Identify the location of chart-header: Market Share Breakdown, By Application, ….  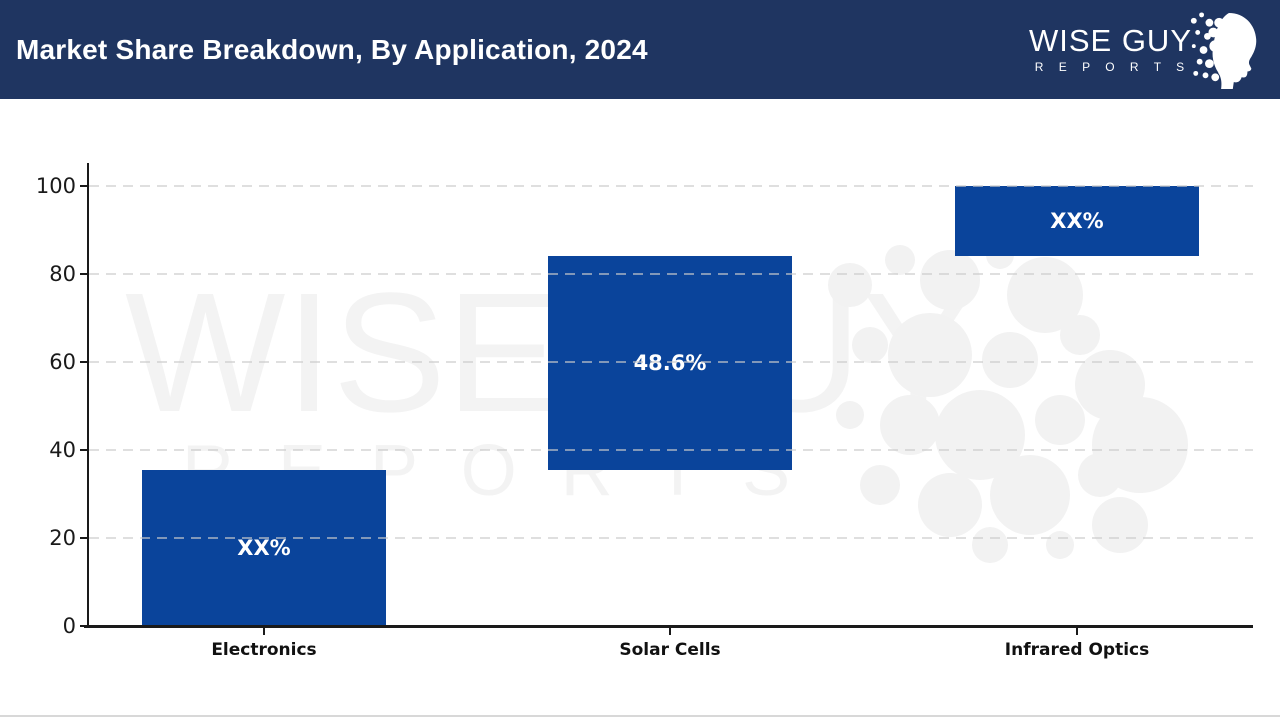
(640, 49).